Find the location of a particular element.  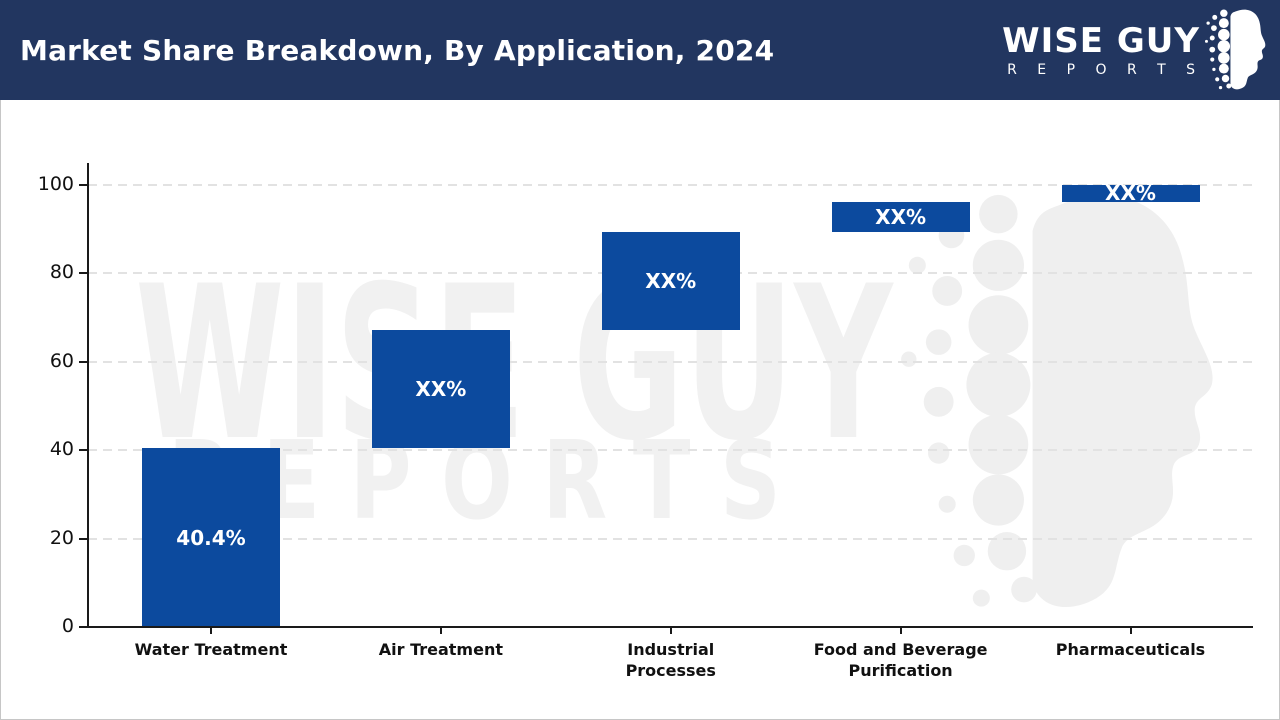

watermark-head-icon is located at coordinates (1057, 401).